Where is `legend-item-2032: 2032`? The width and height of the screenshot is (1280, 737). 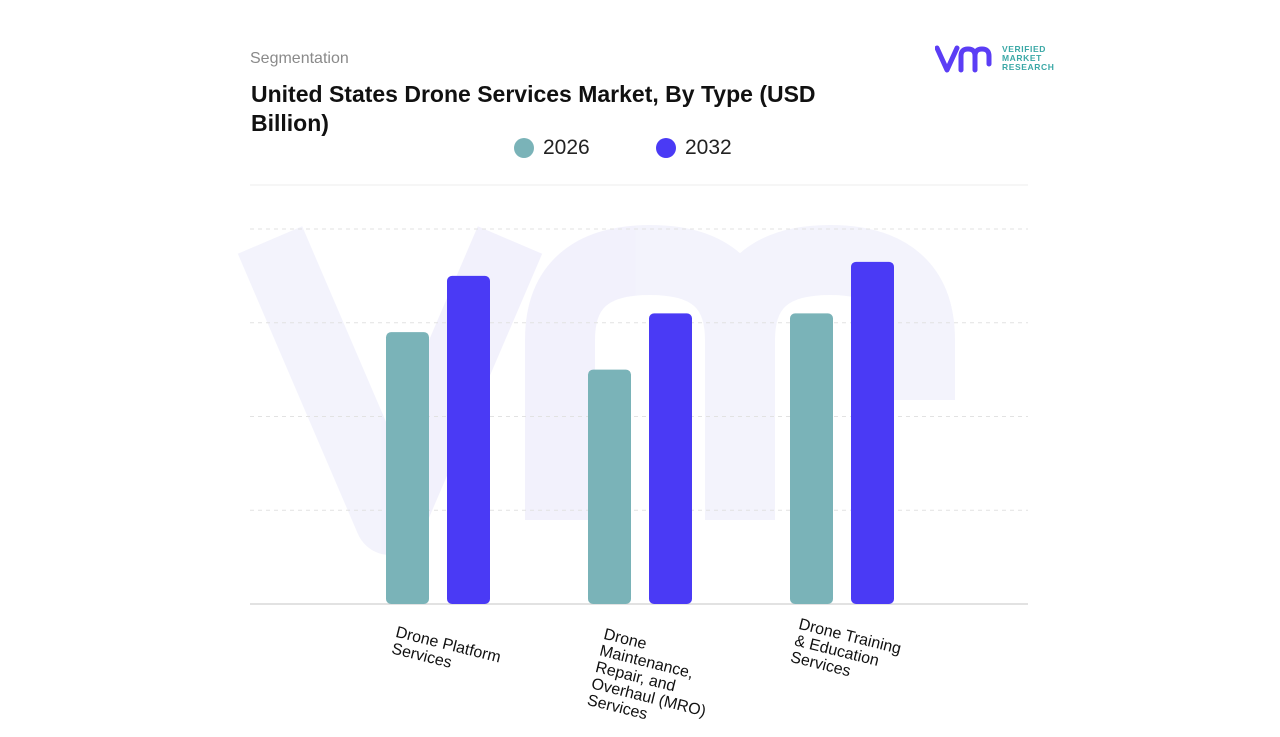
legend-item-2032: 2032 is located at coordinates (694, 148).